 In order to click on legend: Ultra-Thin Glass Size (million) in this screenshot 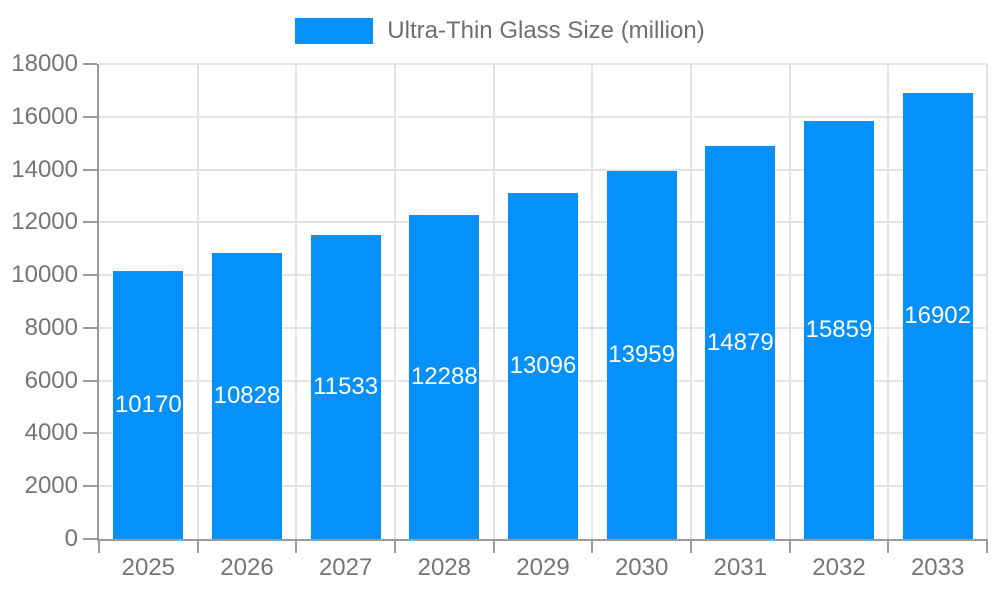, I will do `click(500, 31)`.